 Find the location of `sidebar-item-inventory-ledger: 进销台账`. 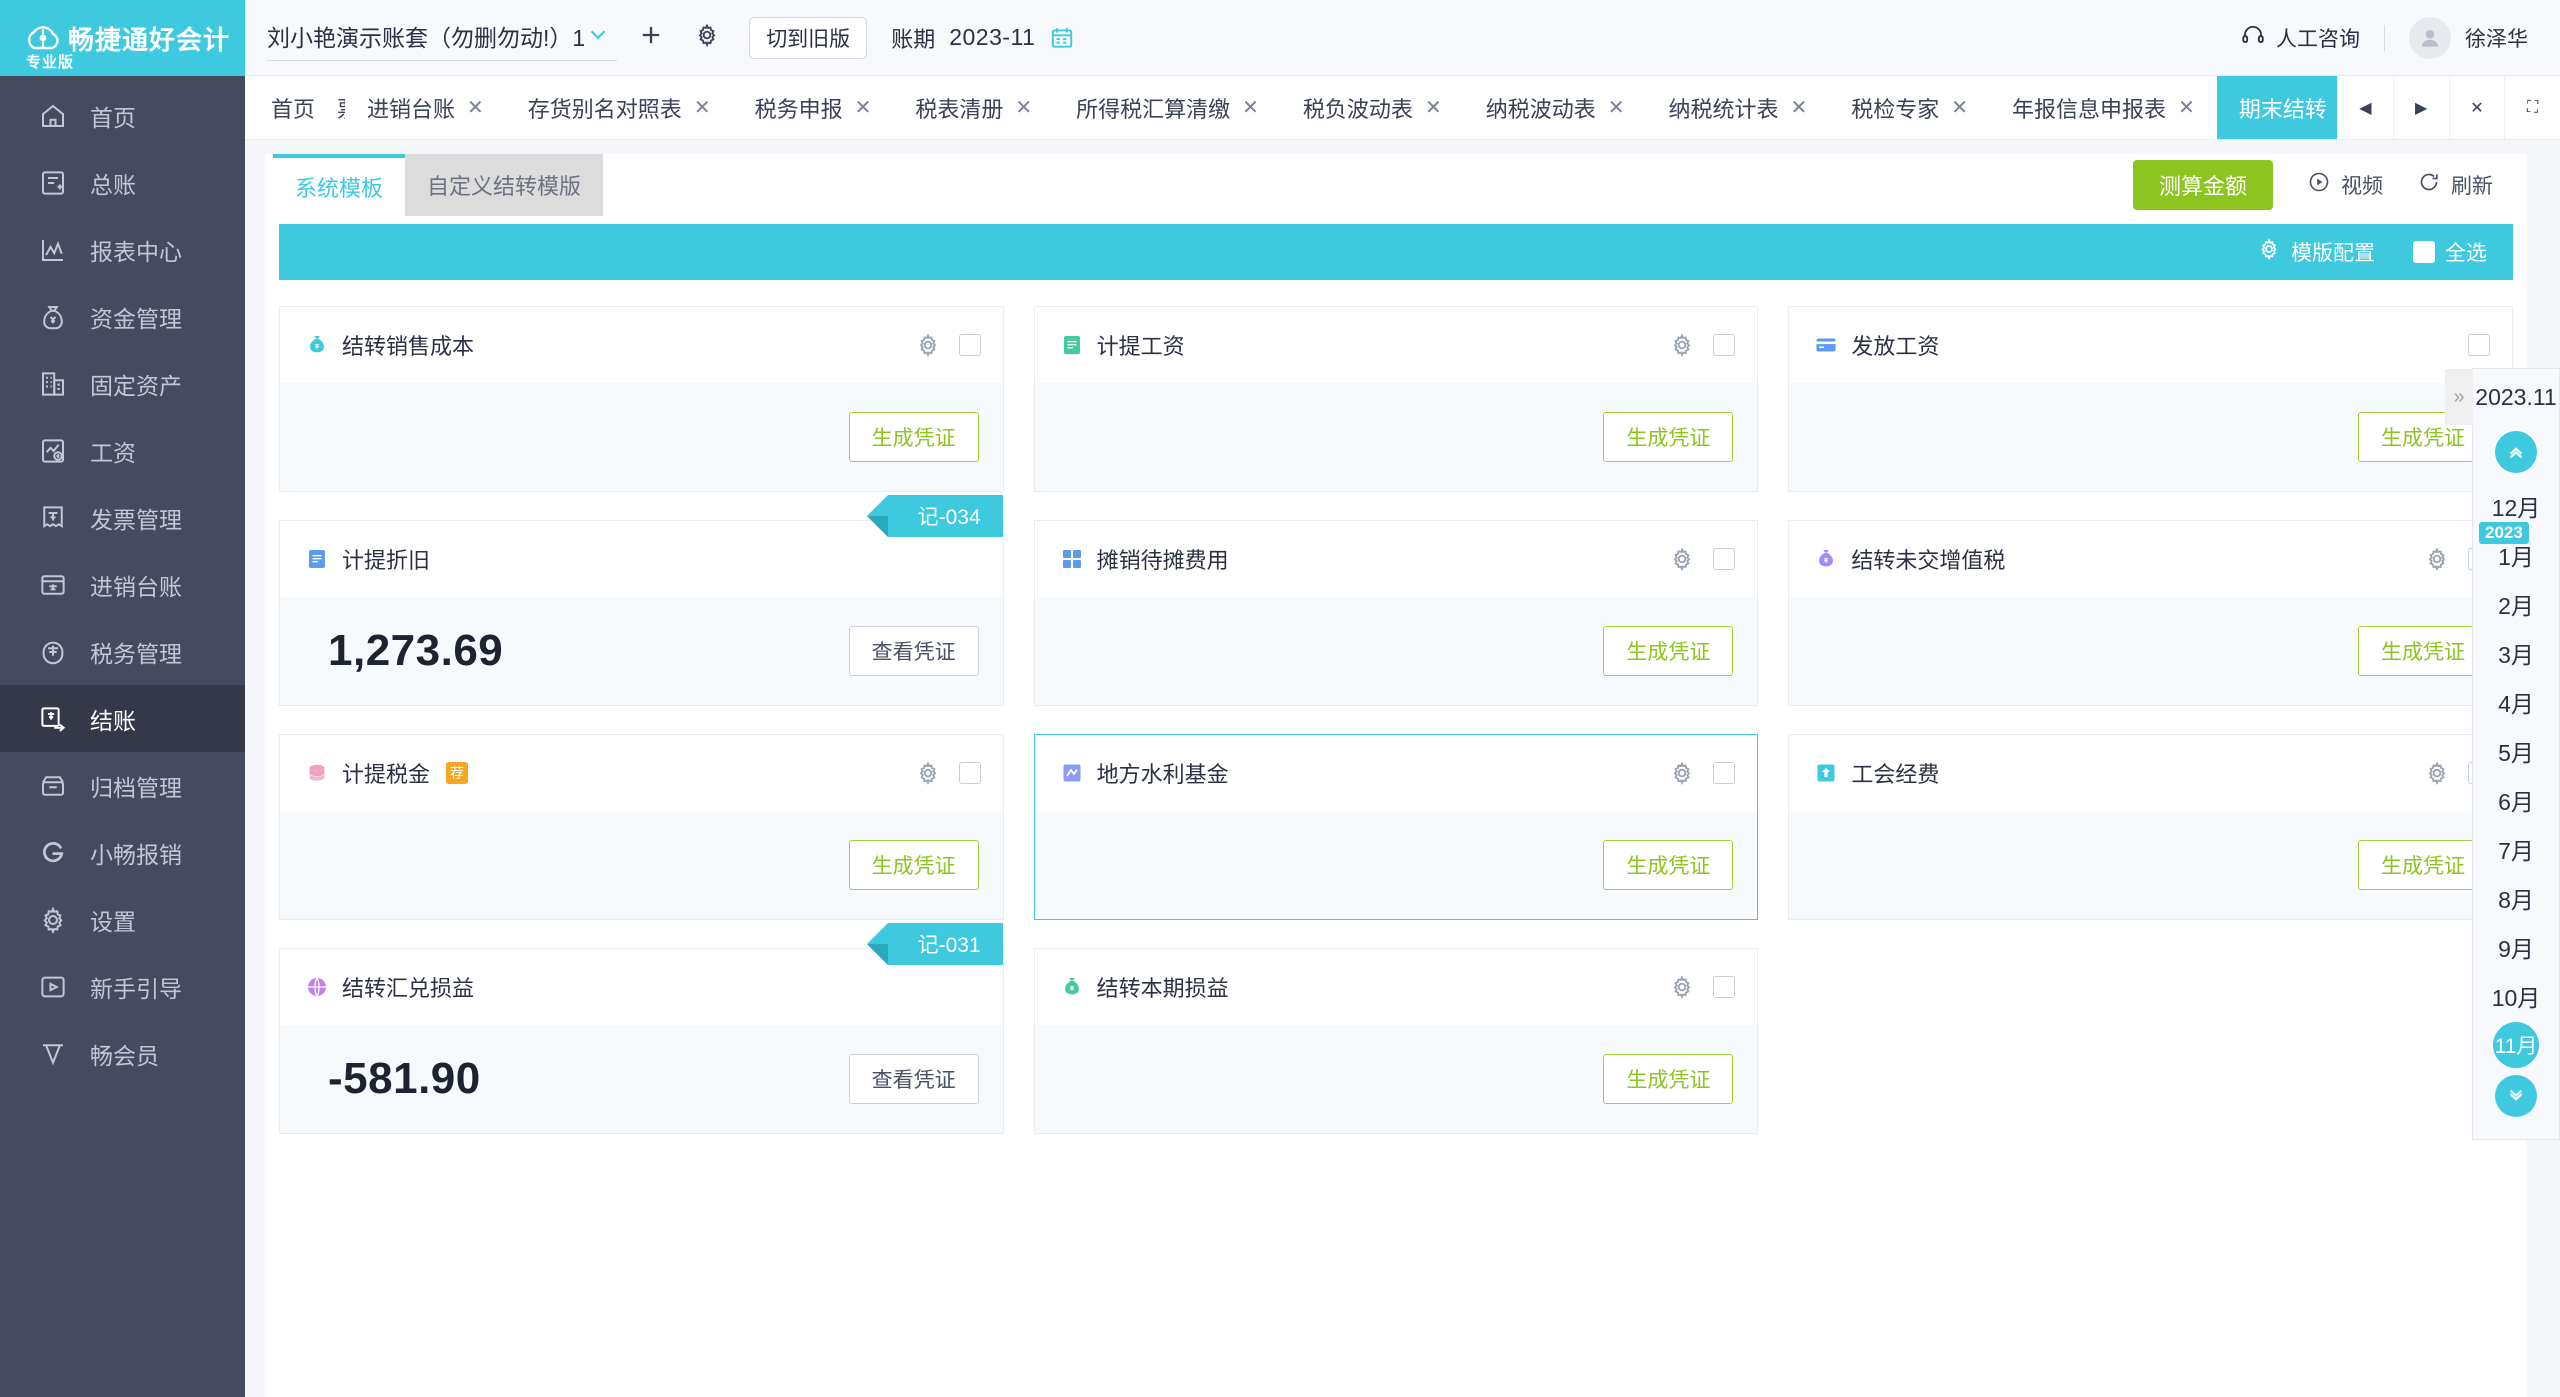

sidebar-item-inventory-ledger: 进销台账 is located at coordinates (122, 584).